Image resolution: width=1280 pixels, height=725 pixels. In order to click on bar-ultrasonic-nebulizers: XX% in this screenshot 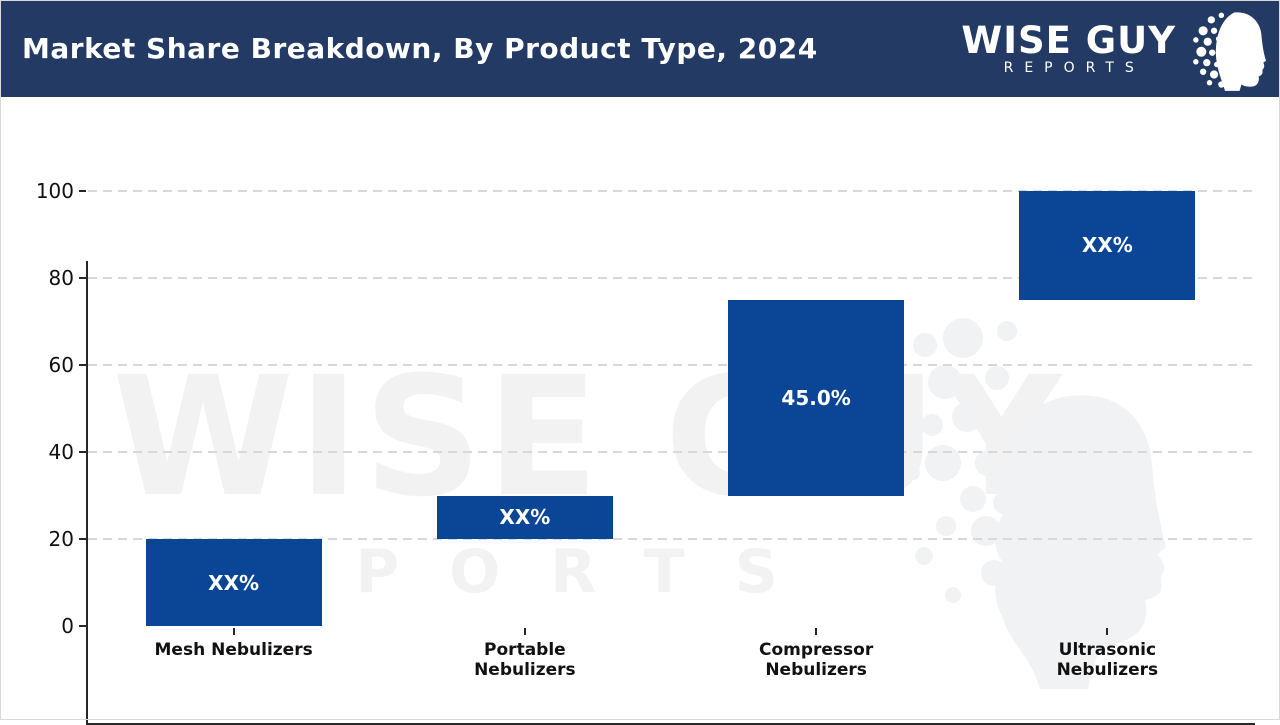, I will do `click(1107, 245)`.